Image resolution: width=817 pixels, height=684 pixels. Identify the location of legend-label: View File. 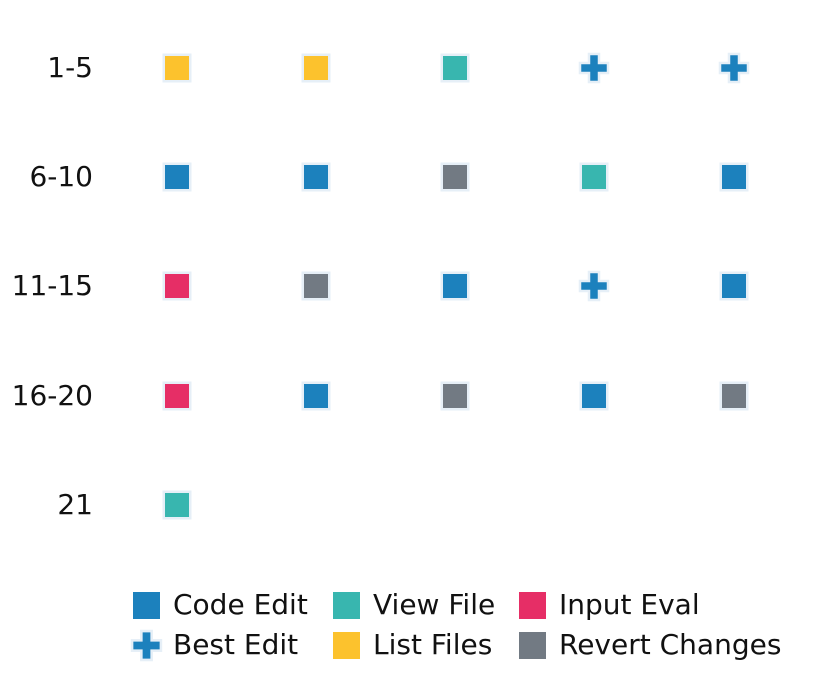
(434, 604).